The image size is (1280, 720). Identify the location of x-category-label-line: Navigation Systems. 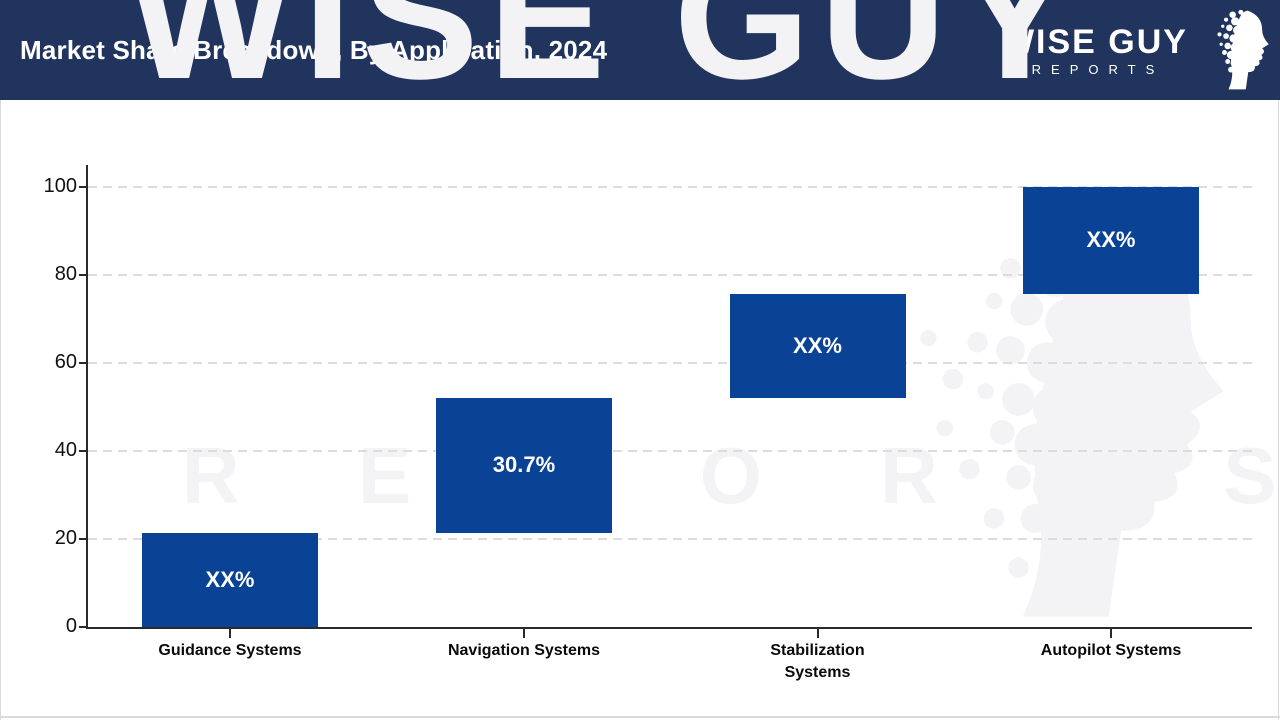
(524, 650).